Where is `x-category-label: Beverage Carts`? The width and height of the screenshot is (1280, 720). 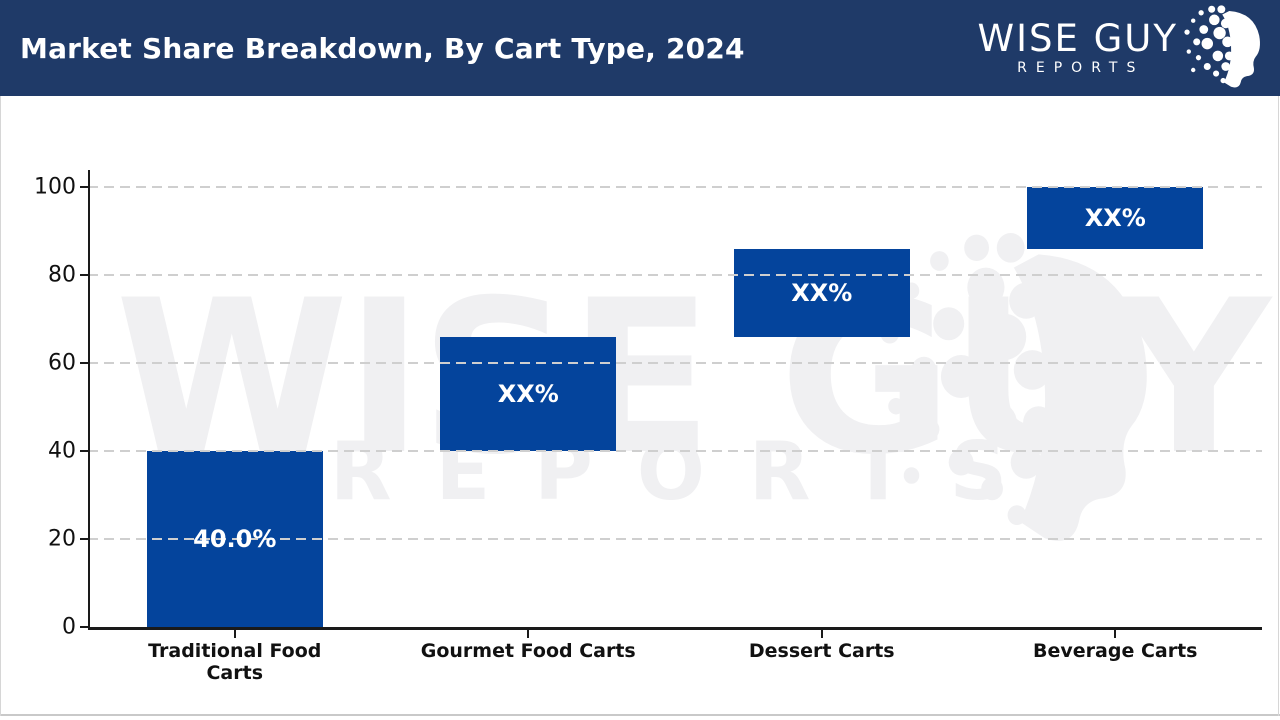 x-category-label: Beverage Carts is located at coordinates (1115, 651).